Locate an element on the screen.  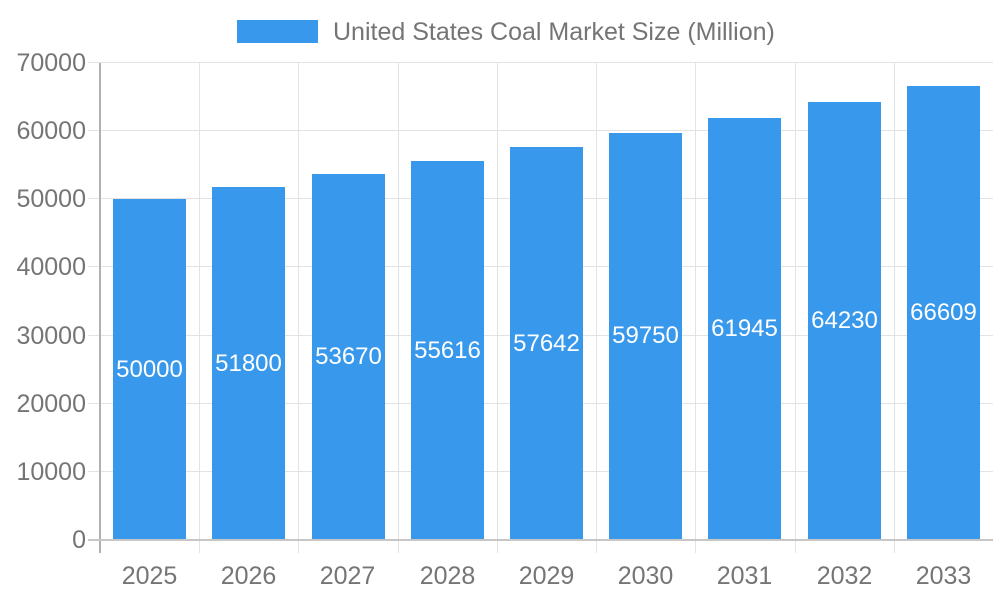
legend-label: United States Coal Market Size (Million) is located at coordinates (554, 32).